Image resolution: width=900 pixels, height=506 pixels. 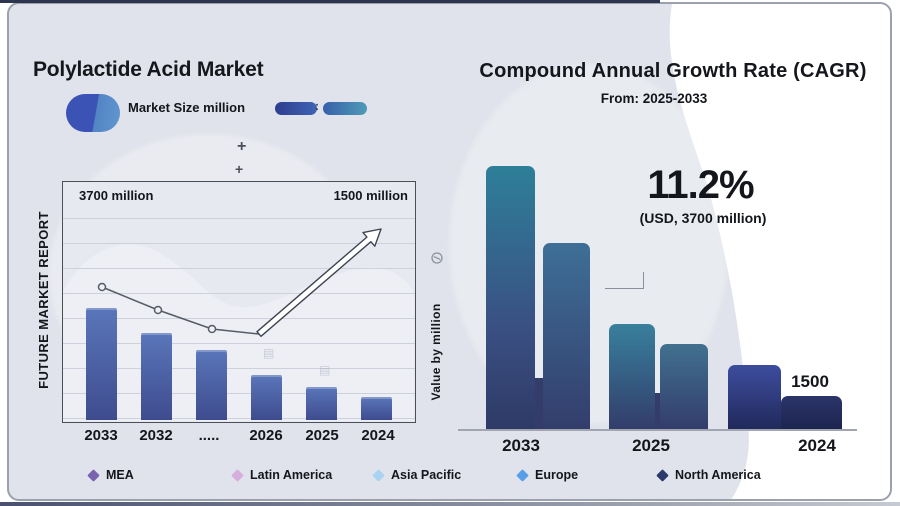 What do you see at coordinates (101, 435) in the screenshot?
I see `x-label-2033: 2033` at bounding box center [101, 435].